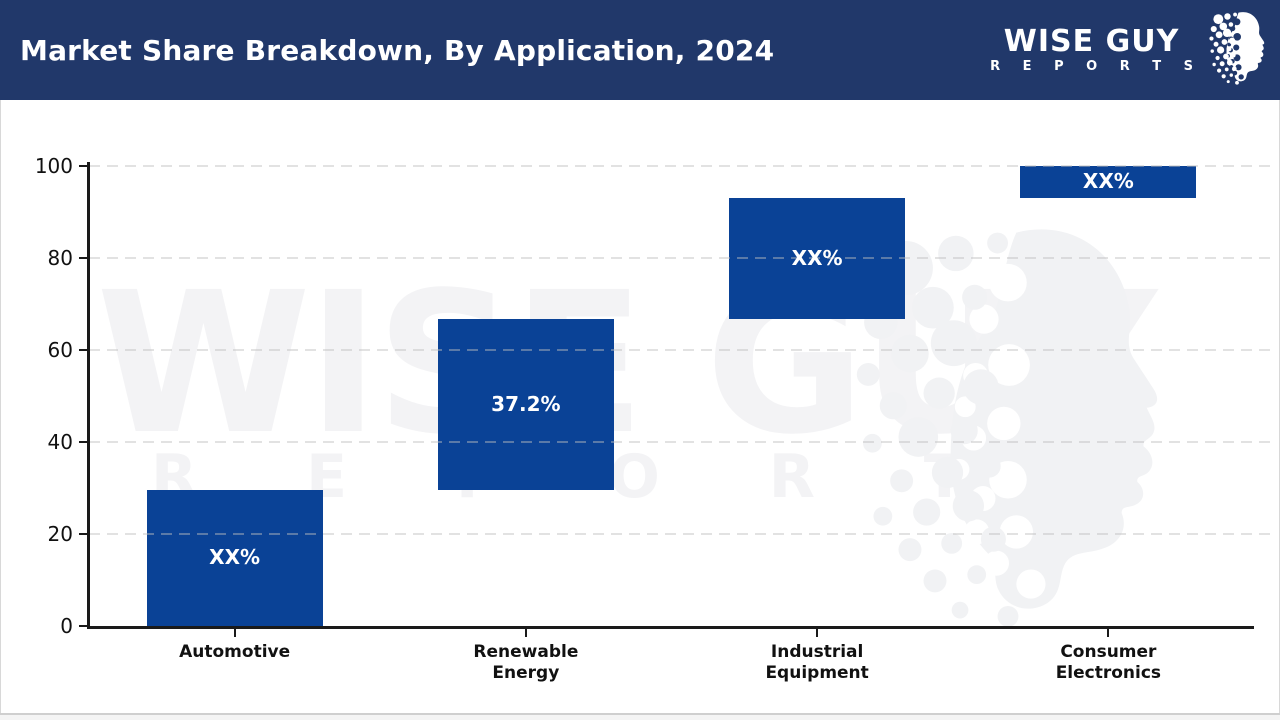 This screenshot has width=1280, height=720. What do you see at coordinates (1091, 41) in the screenshot?
I see `brand-name: WISE GUY` at bounding box center [1091, 41].